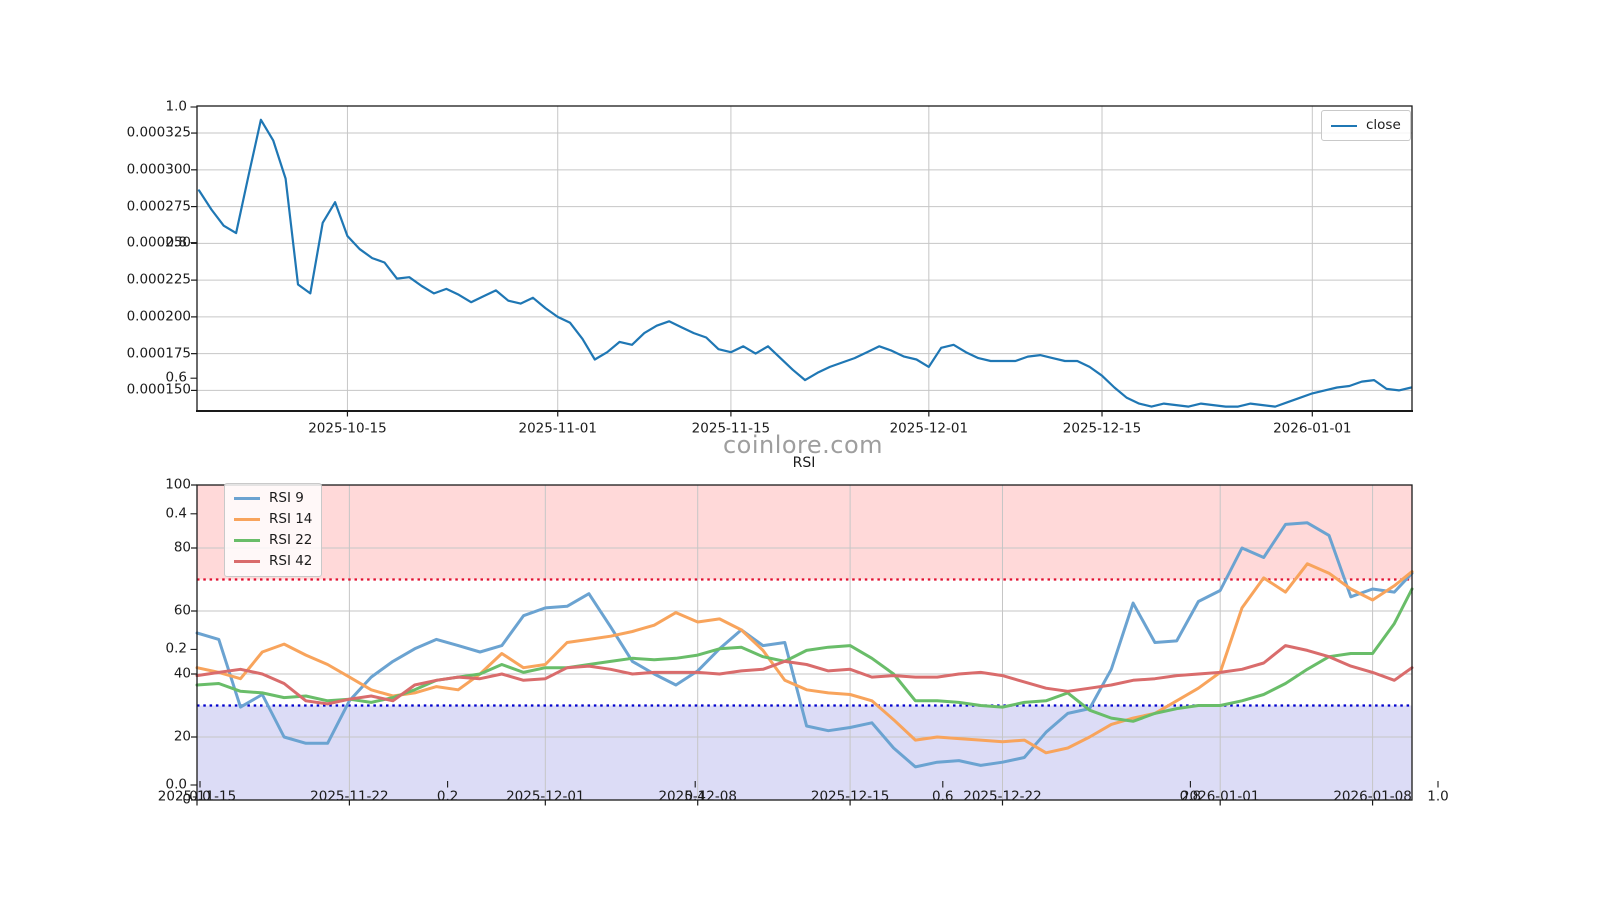 The width and height of the screenshot is (1600, 900). I want to click on overlay-ytick-label: 0.0, so click(176, 784).